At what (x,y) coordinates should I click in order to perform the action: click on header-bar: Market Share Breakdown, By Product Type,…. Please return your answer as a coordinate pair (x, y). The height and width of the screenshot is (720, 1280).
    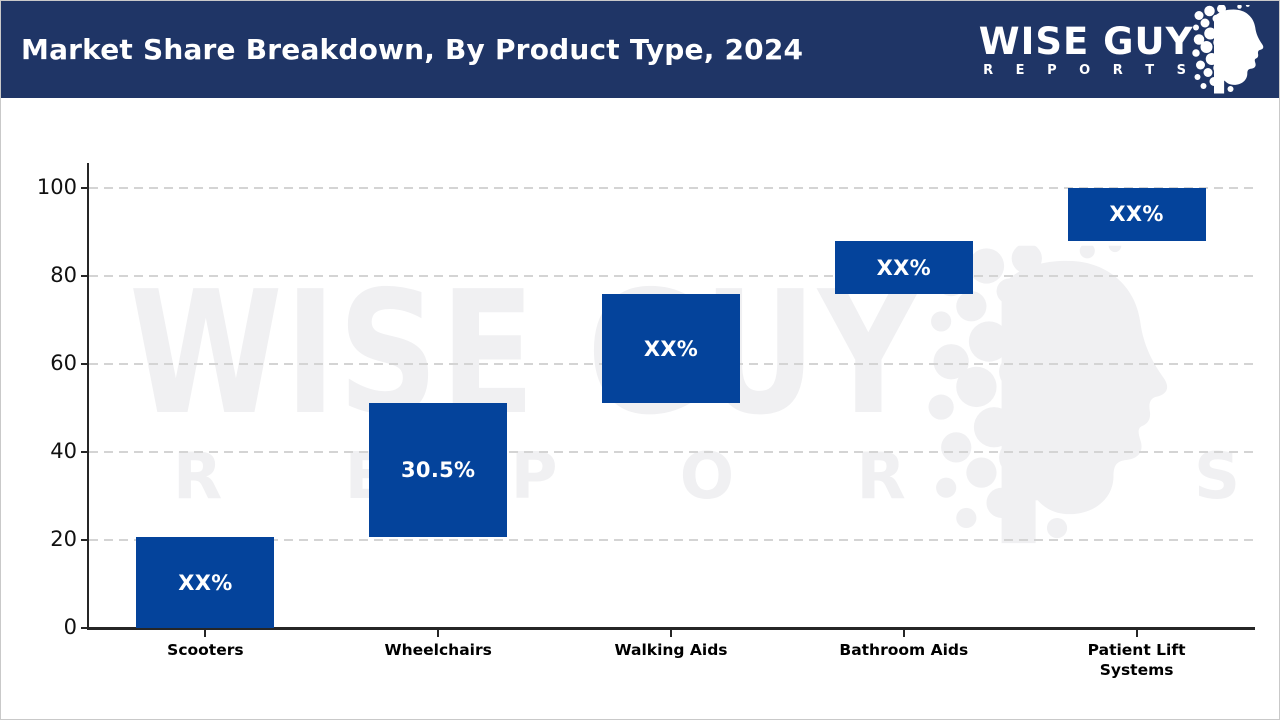
    Looking at the image, I should click on (640, 49).